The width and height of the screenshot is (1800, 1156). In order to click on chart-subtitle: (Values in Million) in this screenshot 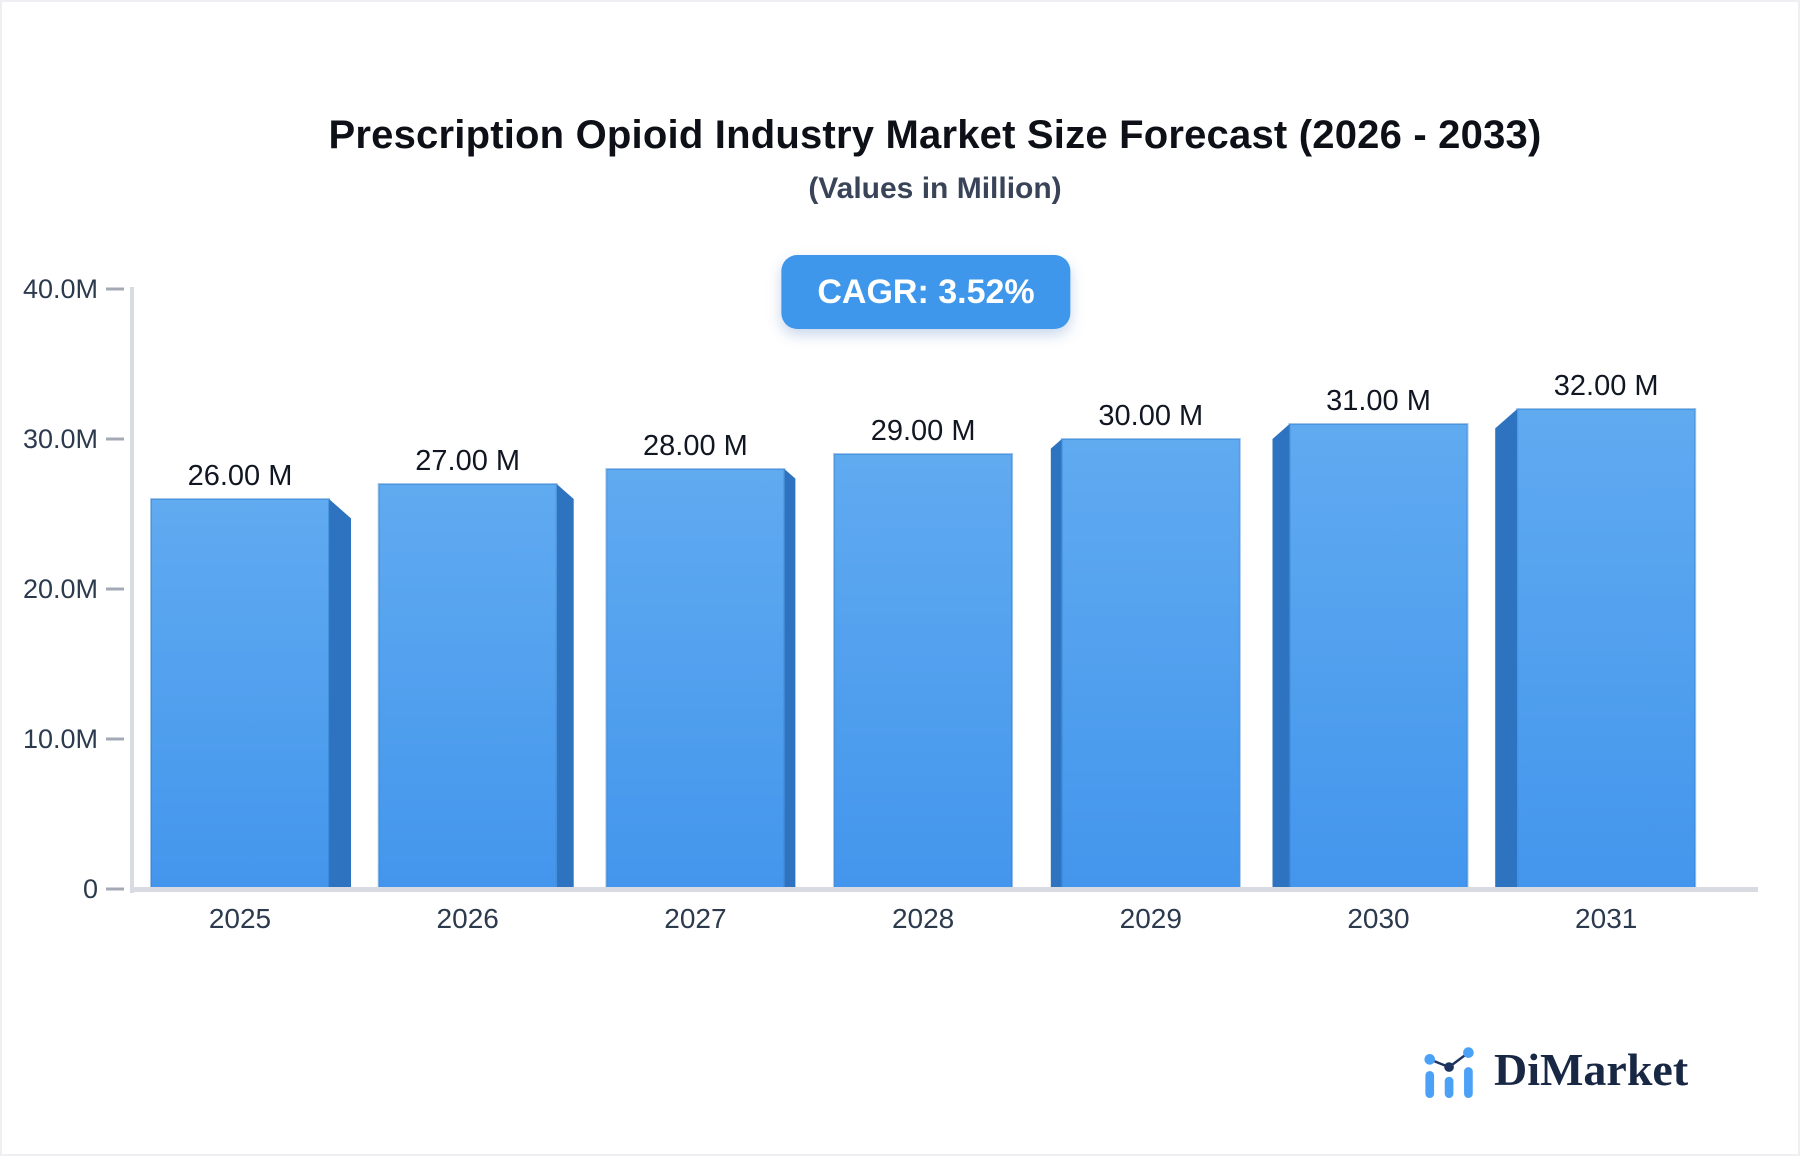, I will do `click(935, 188)`.